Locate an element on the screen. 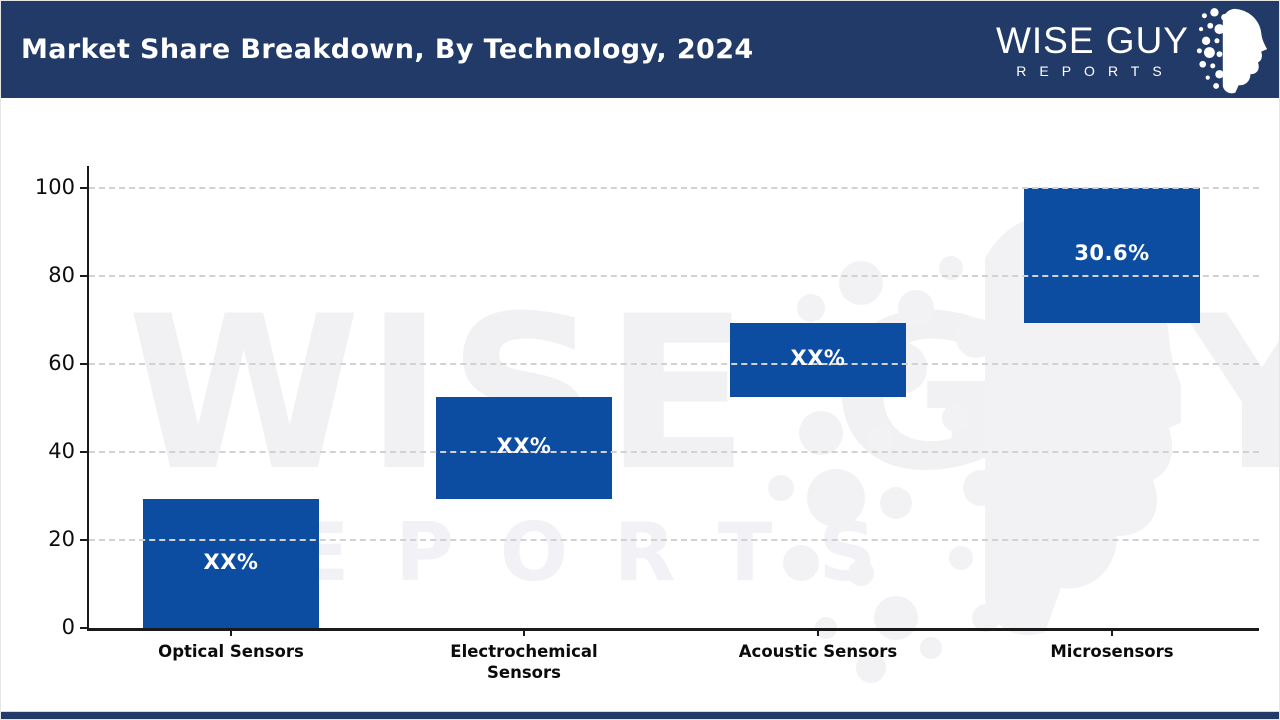 This screenshot has height=720, width=1280. y-axis-spine is located at coordinates (88, 398).